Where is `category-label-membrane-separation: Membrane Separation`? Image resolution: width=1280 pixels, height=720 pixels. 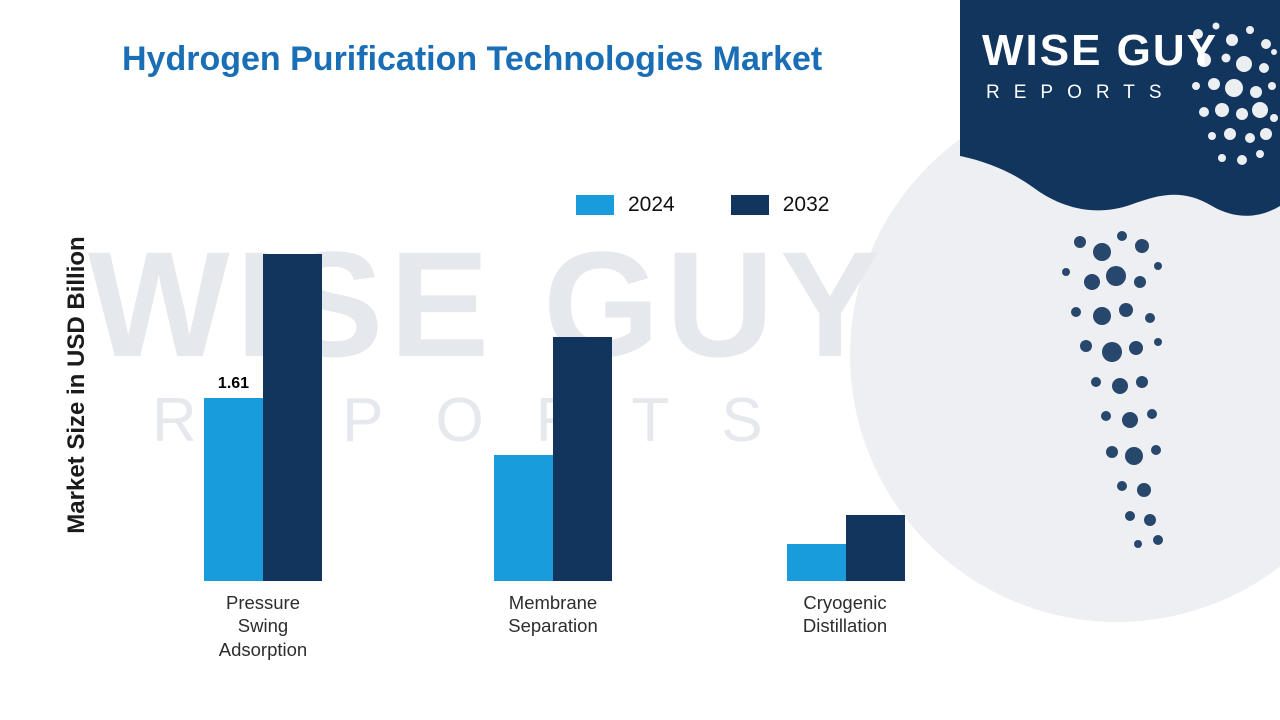
category-label-membrane-separation: Membrane Separation is located at coordinates (553, 614).